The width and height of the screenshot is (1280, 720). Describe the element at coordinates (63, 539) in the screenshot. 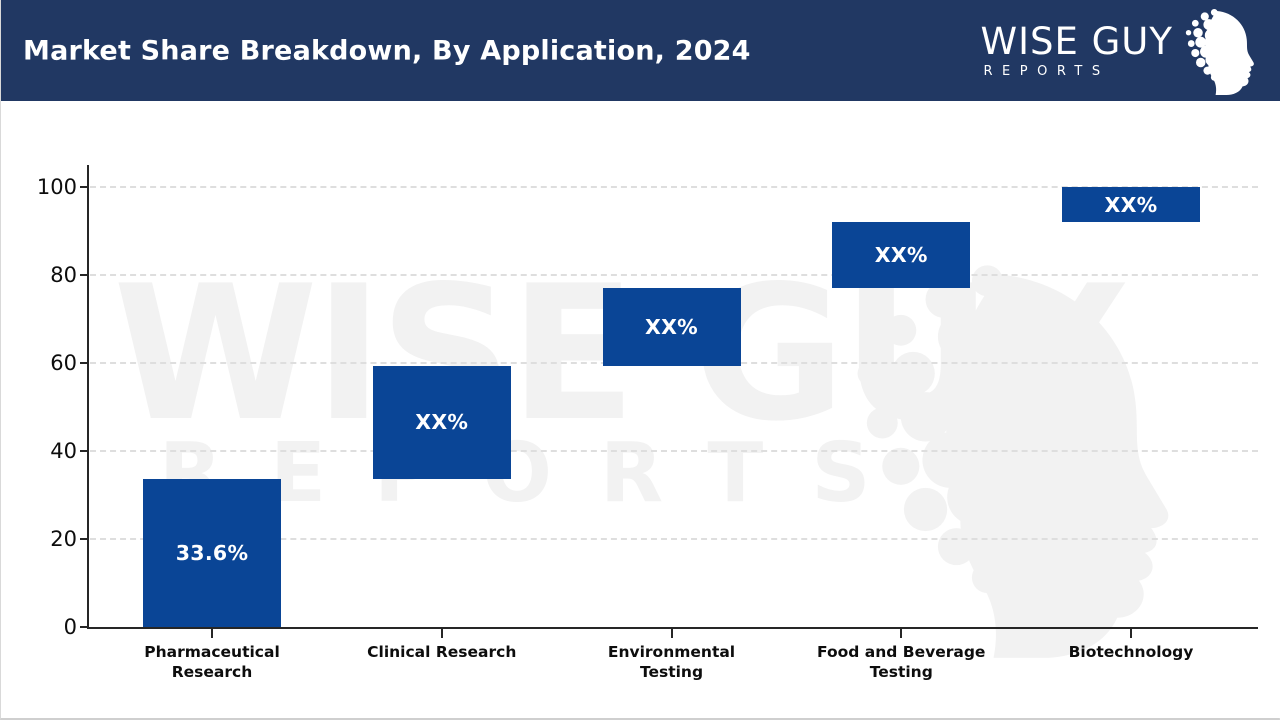

I see `y-tick-label-20: 20` at that location.